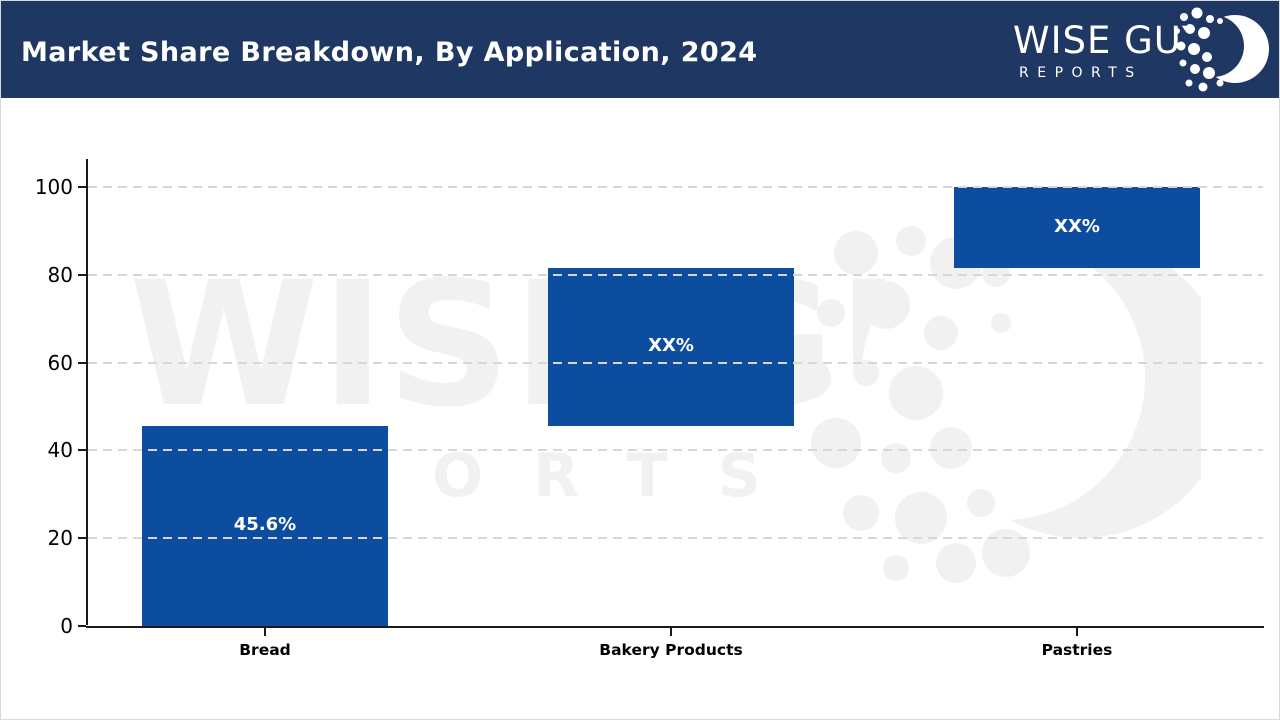 This screenshot has height=720, width=1280. What do you see at coordinates (60, 362) in the screenshot?
I see `y-tick-label: 60` at bounding box center [60, 362].